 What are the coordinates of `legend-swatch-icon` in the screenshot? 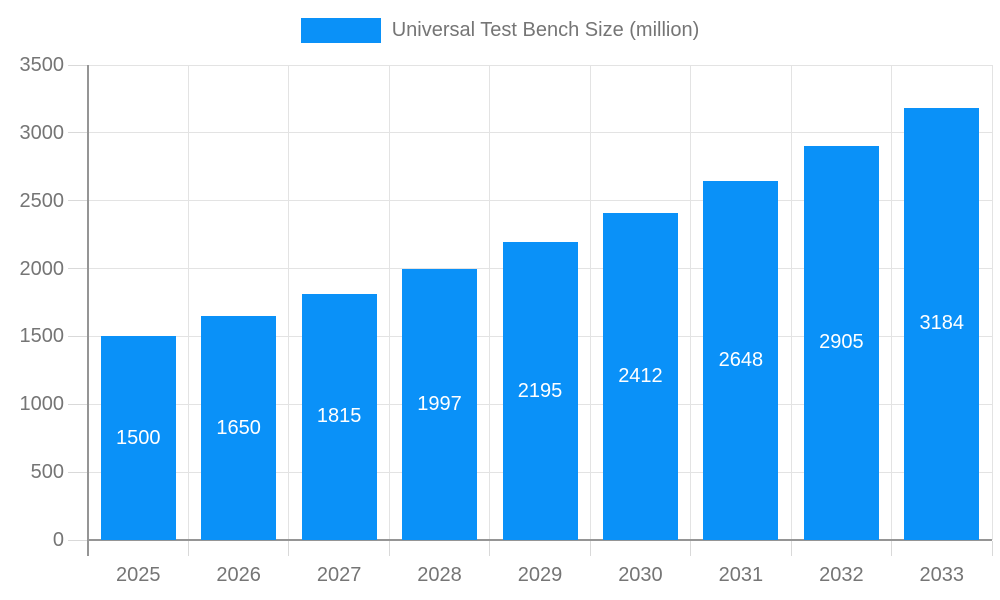 It's located at (340, 30).